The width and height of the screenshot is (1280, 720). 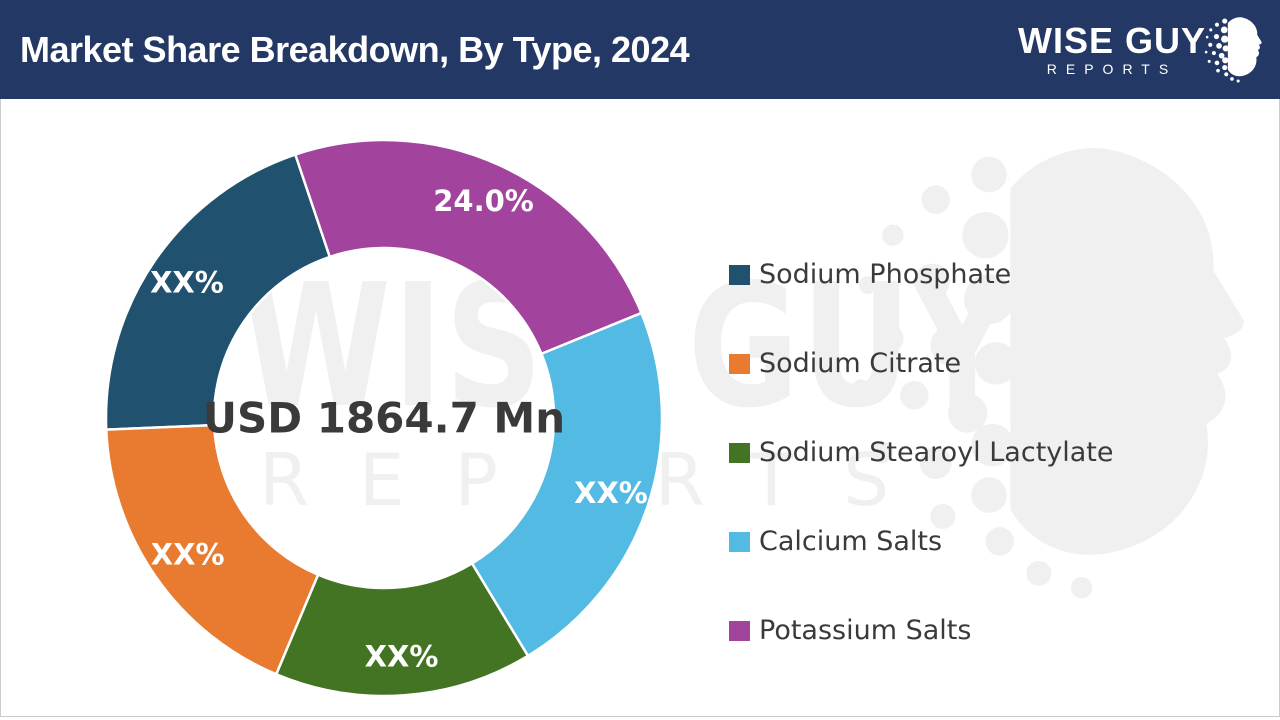 I want to click on legend-label: Potassium Salts, so click(x=865, y=630).